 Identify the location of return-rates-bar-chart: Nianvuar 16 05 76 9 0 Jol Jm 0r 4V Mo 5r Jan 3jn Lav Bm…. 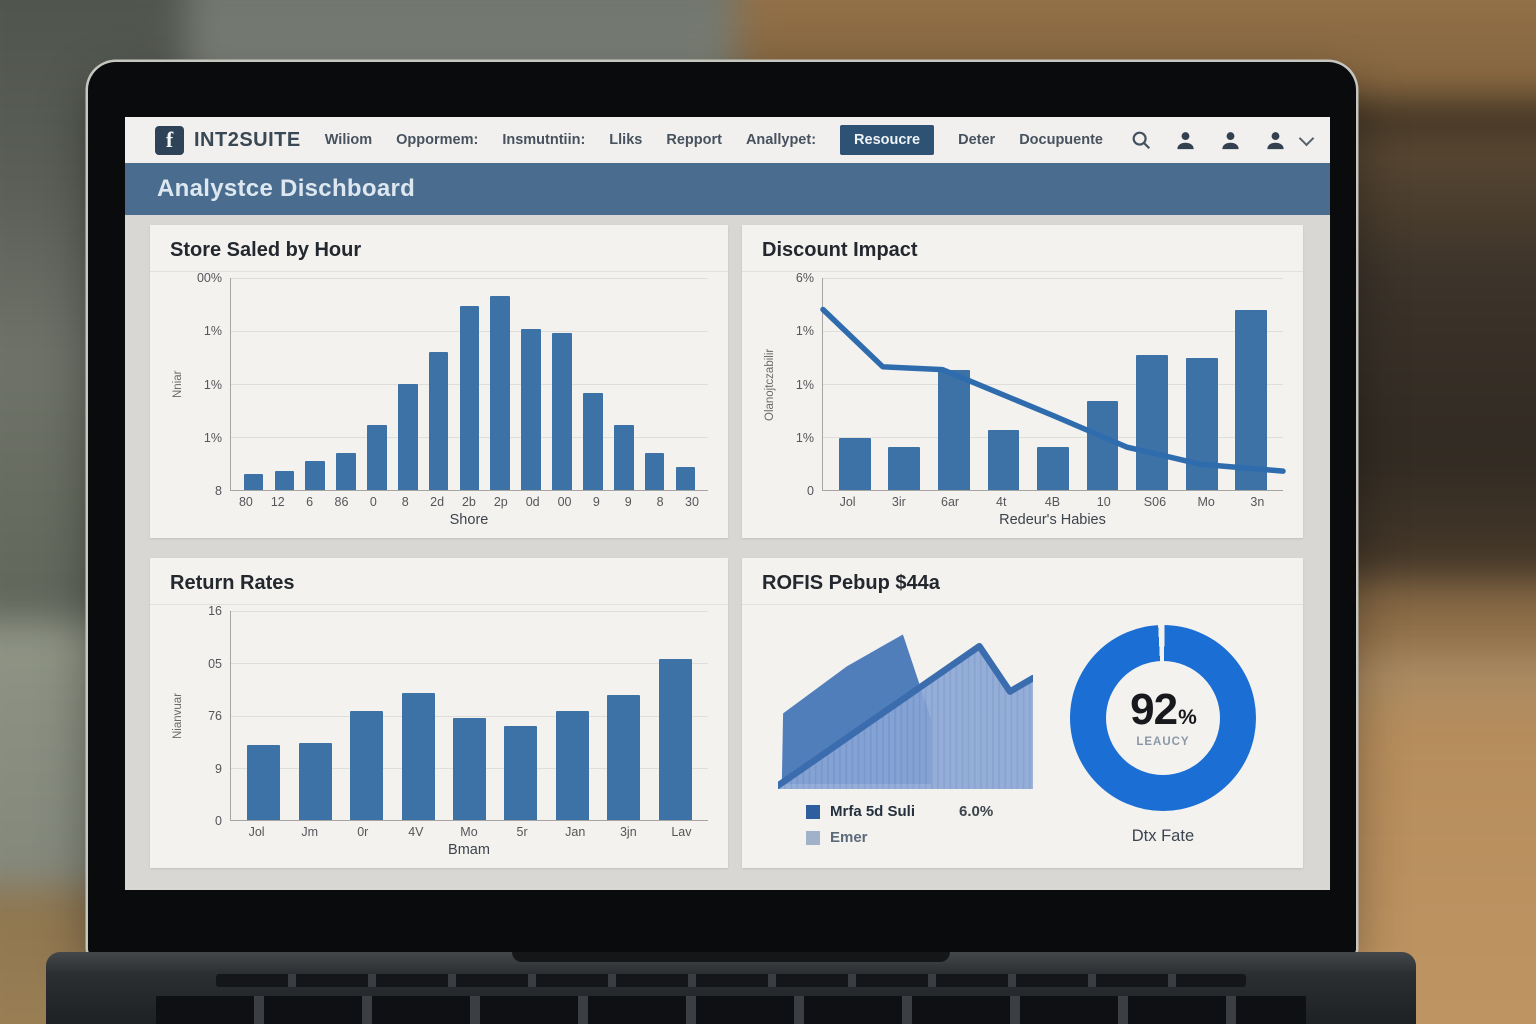
(439, 731).